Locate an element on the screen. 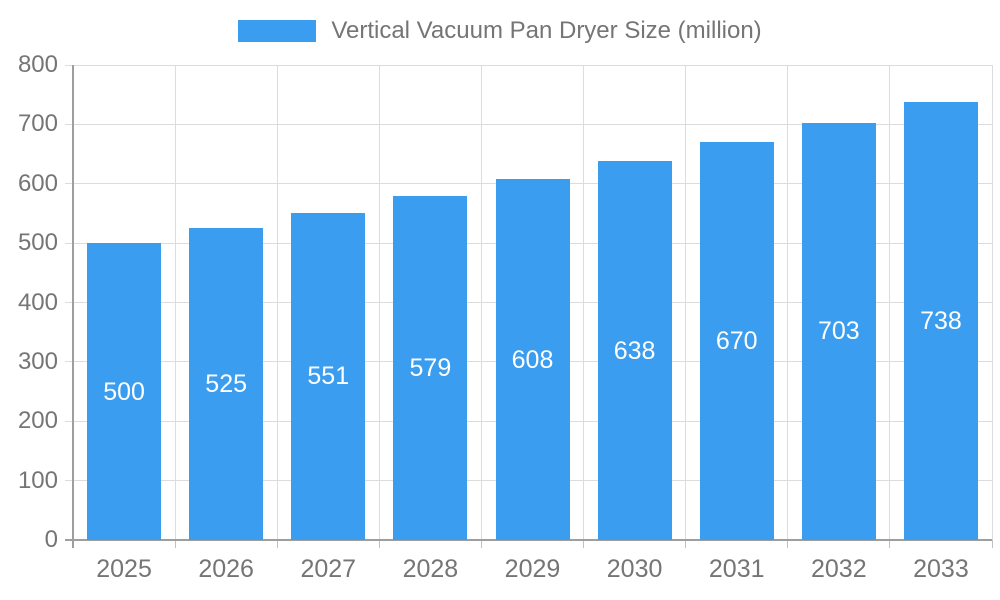 Image resolution: width=1000 pixels, height=600 pixels. x-axis-tick-label: 2026 is located at coordinates (226, 569).